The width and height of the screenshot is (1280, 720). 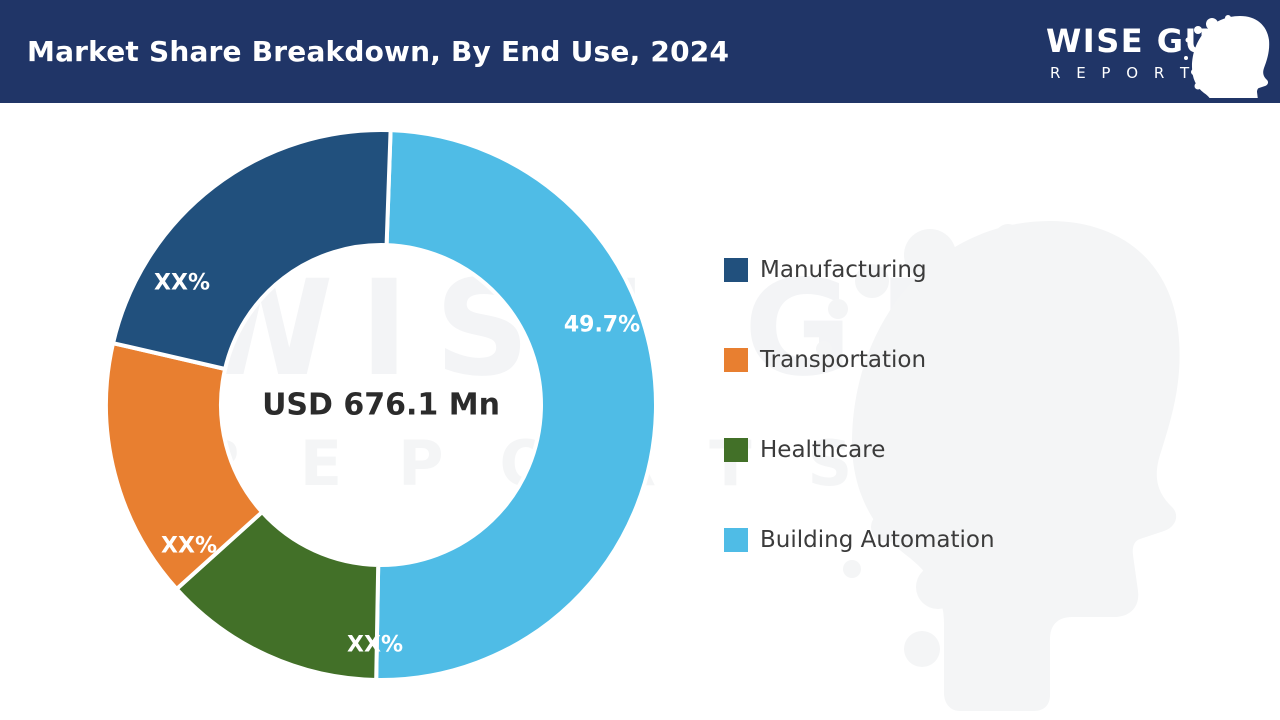 I want to click on slice-label-building-automation: 49.7%, so click(x=602, y=325).